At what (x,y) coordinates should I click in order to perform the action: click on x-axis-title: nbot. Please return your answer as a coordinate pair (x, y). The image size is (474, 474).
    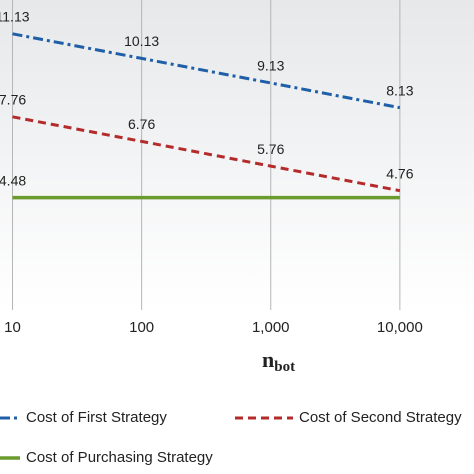
    Looking at the image, I should click on (278, 361).